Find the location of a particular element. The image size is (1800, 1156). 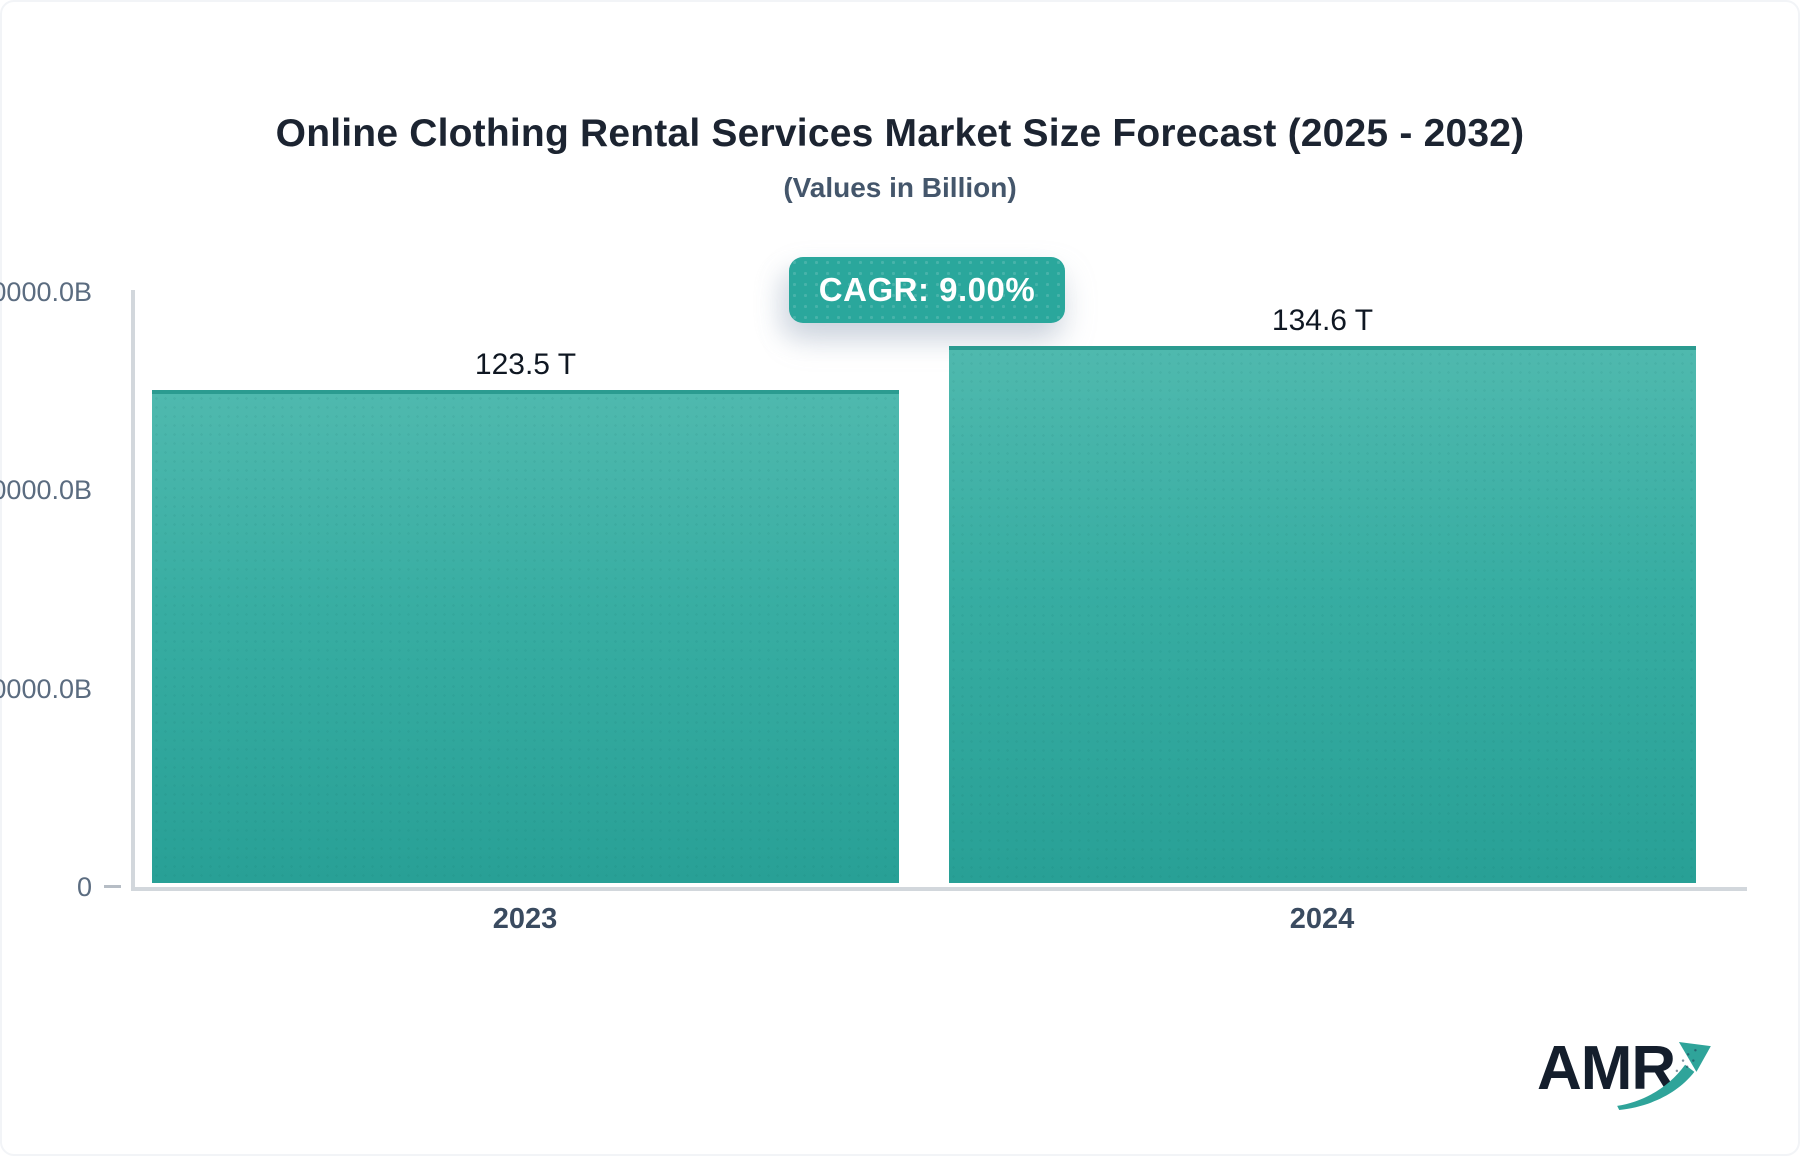

x-axis-label-2024: 2024 is located at coordinates (1322, 919).